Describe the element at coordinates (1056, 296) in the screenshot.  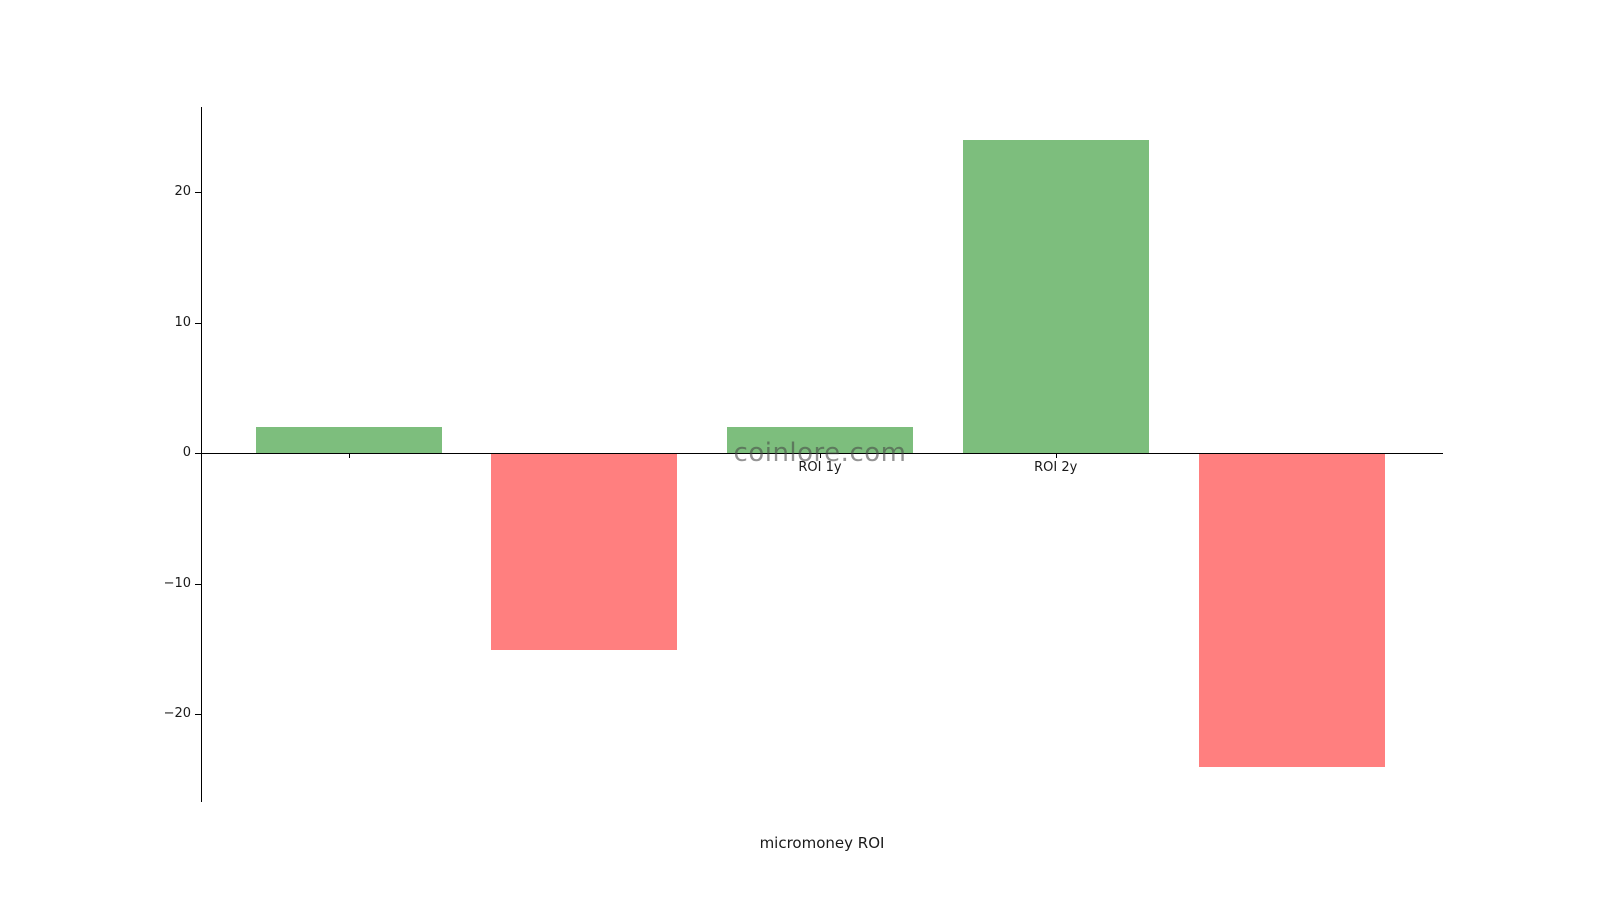
I see `bar-roi-2y` at that location.